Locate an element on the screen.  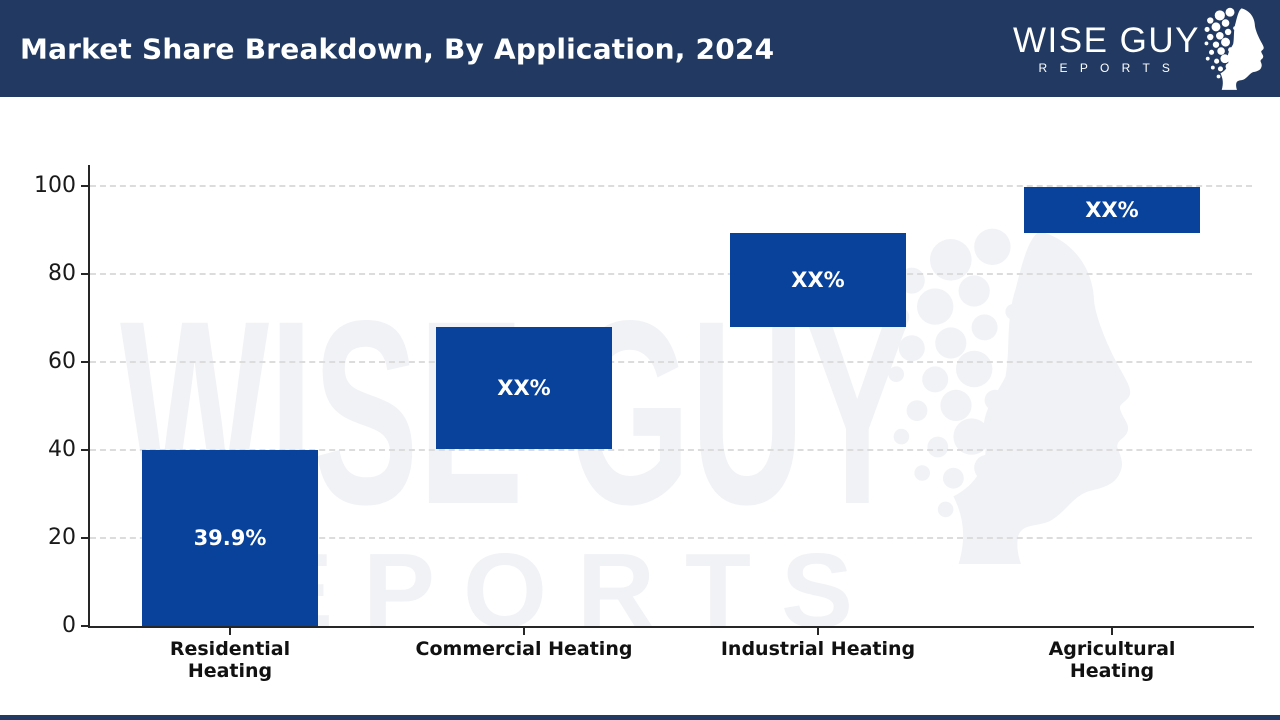
bar-2: XX% is located at coordinates (524, 388).